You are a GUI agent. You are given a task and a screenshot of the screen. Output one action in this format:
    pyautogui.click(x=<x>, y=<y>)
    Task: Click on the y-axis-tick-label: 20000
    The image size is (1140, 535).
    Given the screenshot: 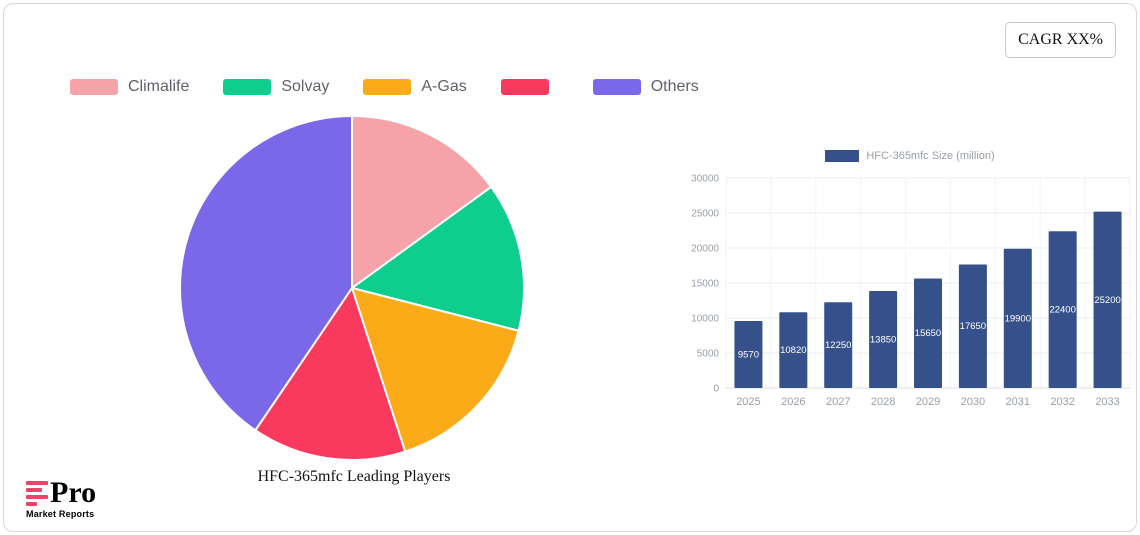 What is the action you would take?
    pyautogui.click(x=705, y=249)
    